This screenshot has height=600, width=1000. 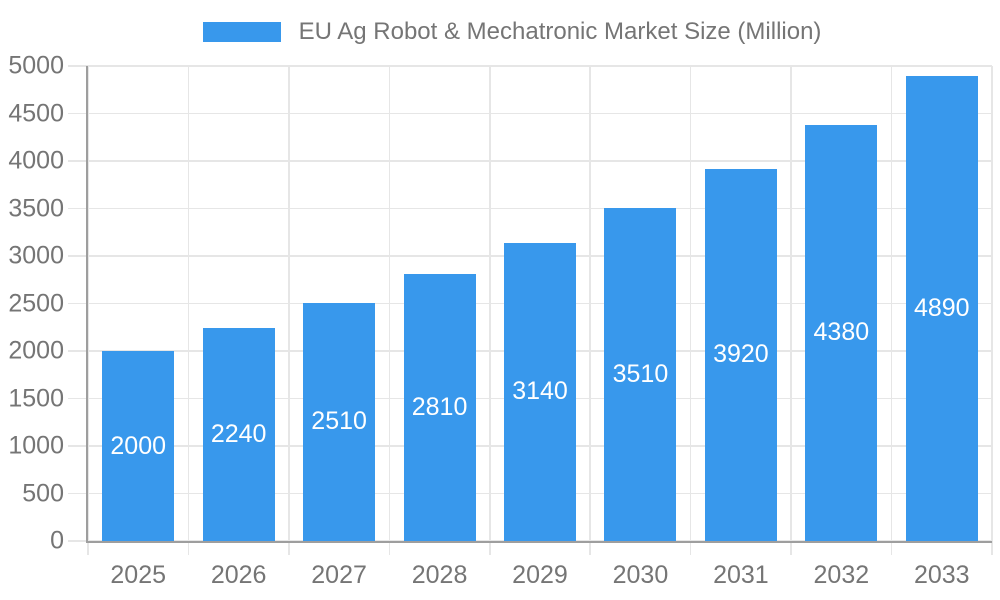 I want to click on bar-value-label: 2810, so click(x=439, y=407).